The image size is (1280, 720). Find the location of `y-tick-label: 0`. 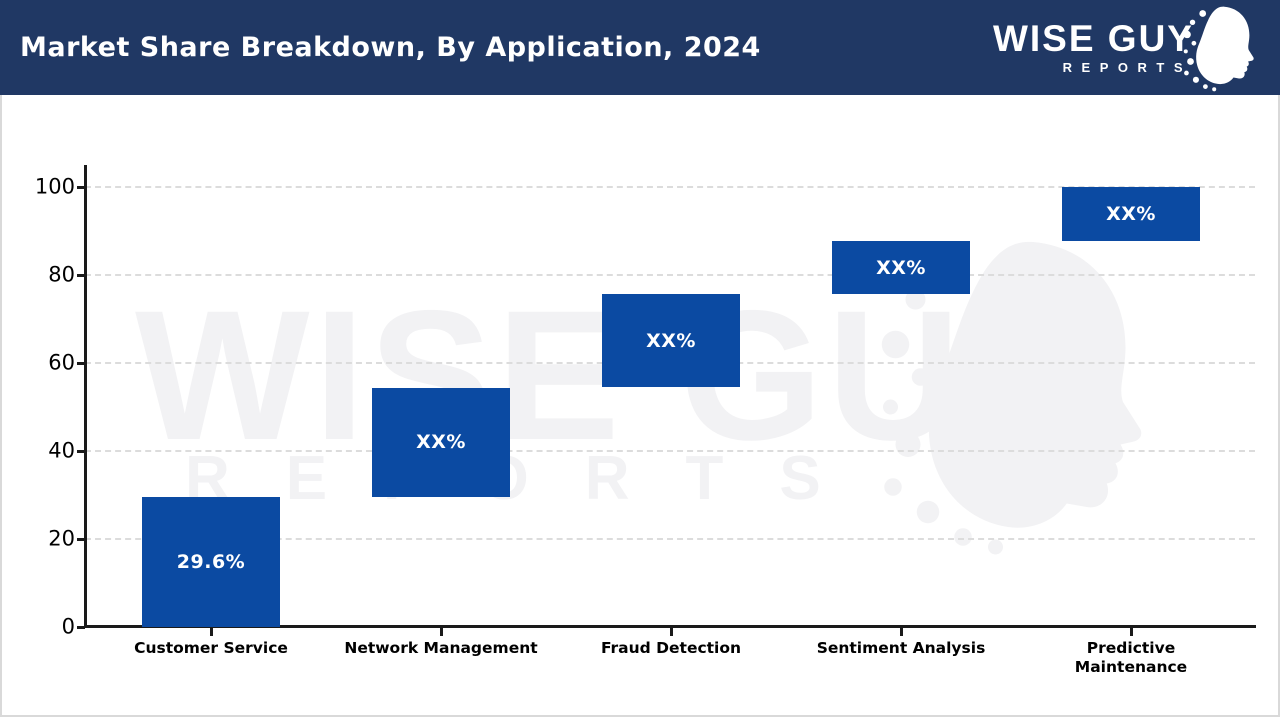

y-tick-label: 0 is located at coordinates (68, 626).